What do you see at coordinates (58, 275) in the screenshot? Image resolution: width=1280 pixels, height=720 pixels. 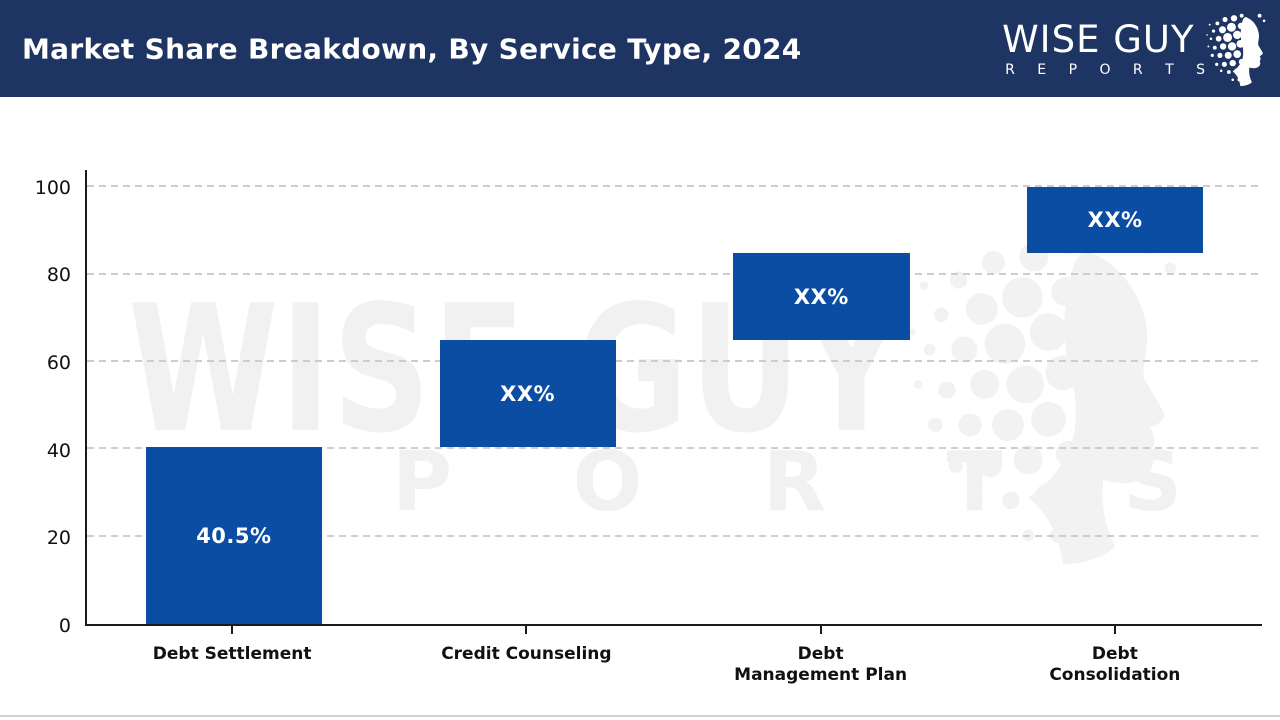 I see `y-axis-tick-label: 80` at bounding box center [58, 275].